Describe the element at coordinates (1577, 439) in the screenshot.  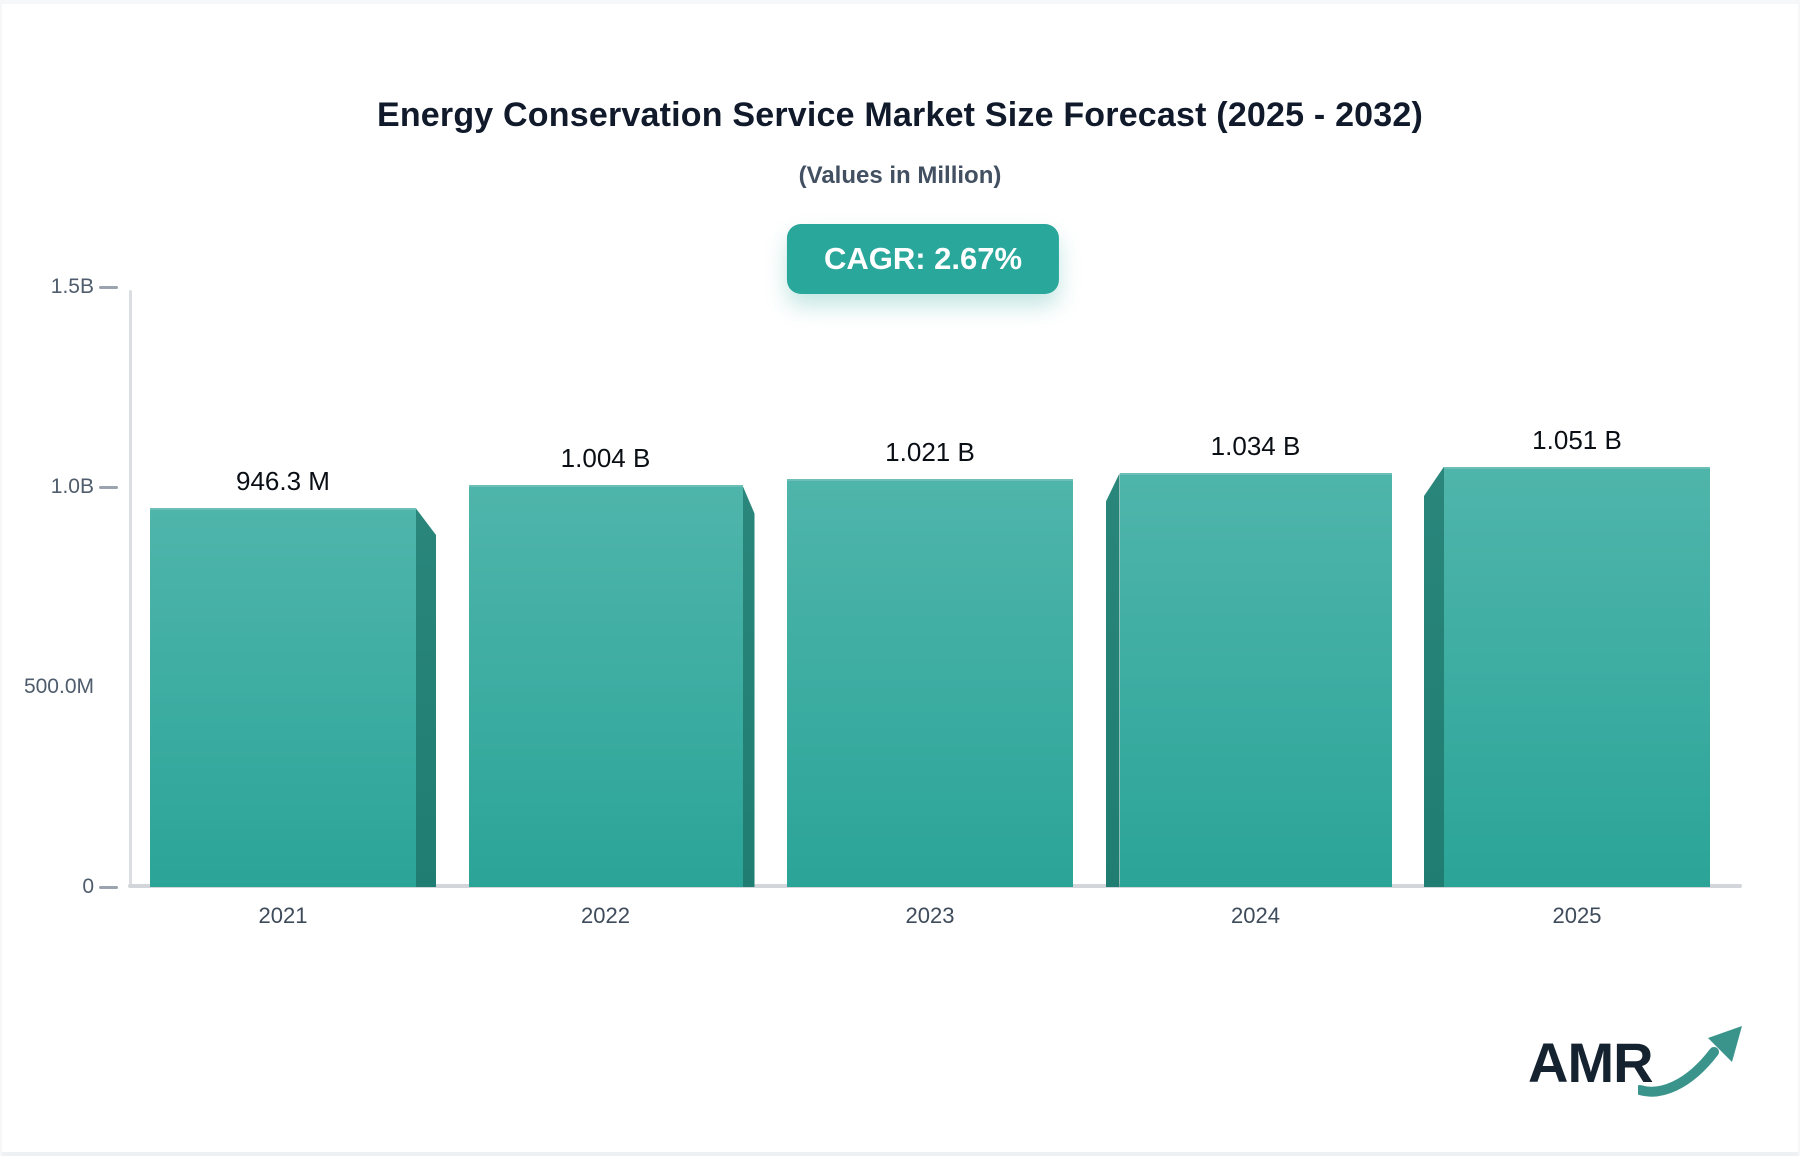
I see `bar-value-label: 1.051 B` at that location.